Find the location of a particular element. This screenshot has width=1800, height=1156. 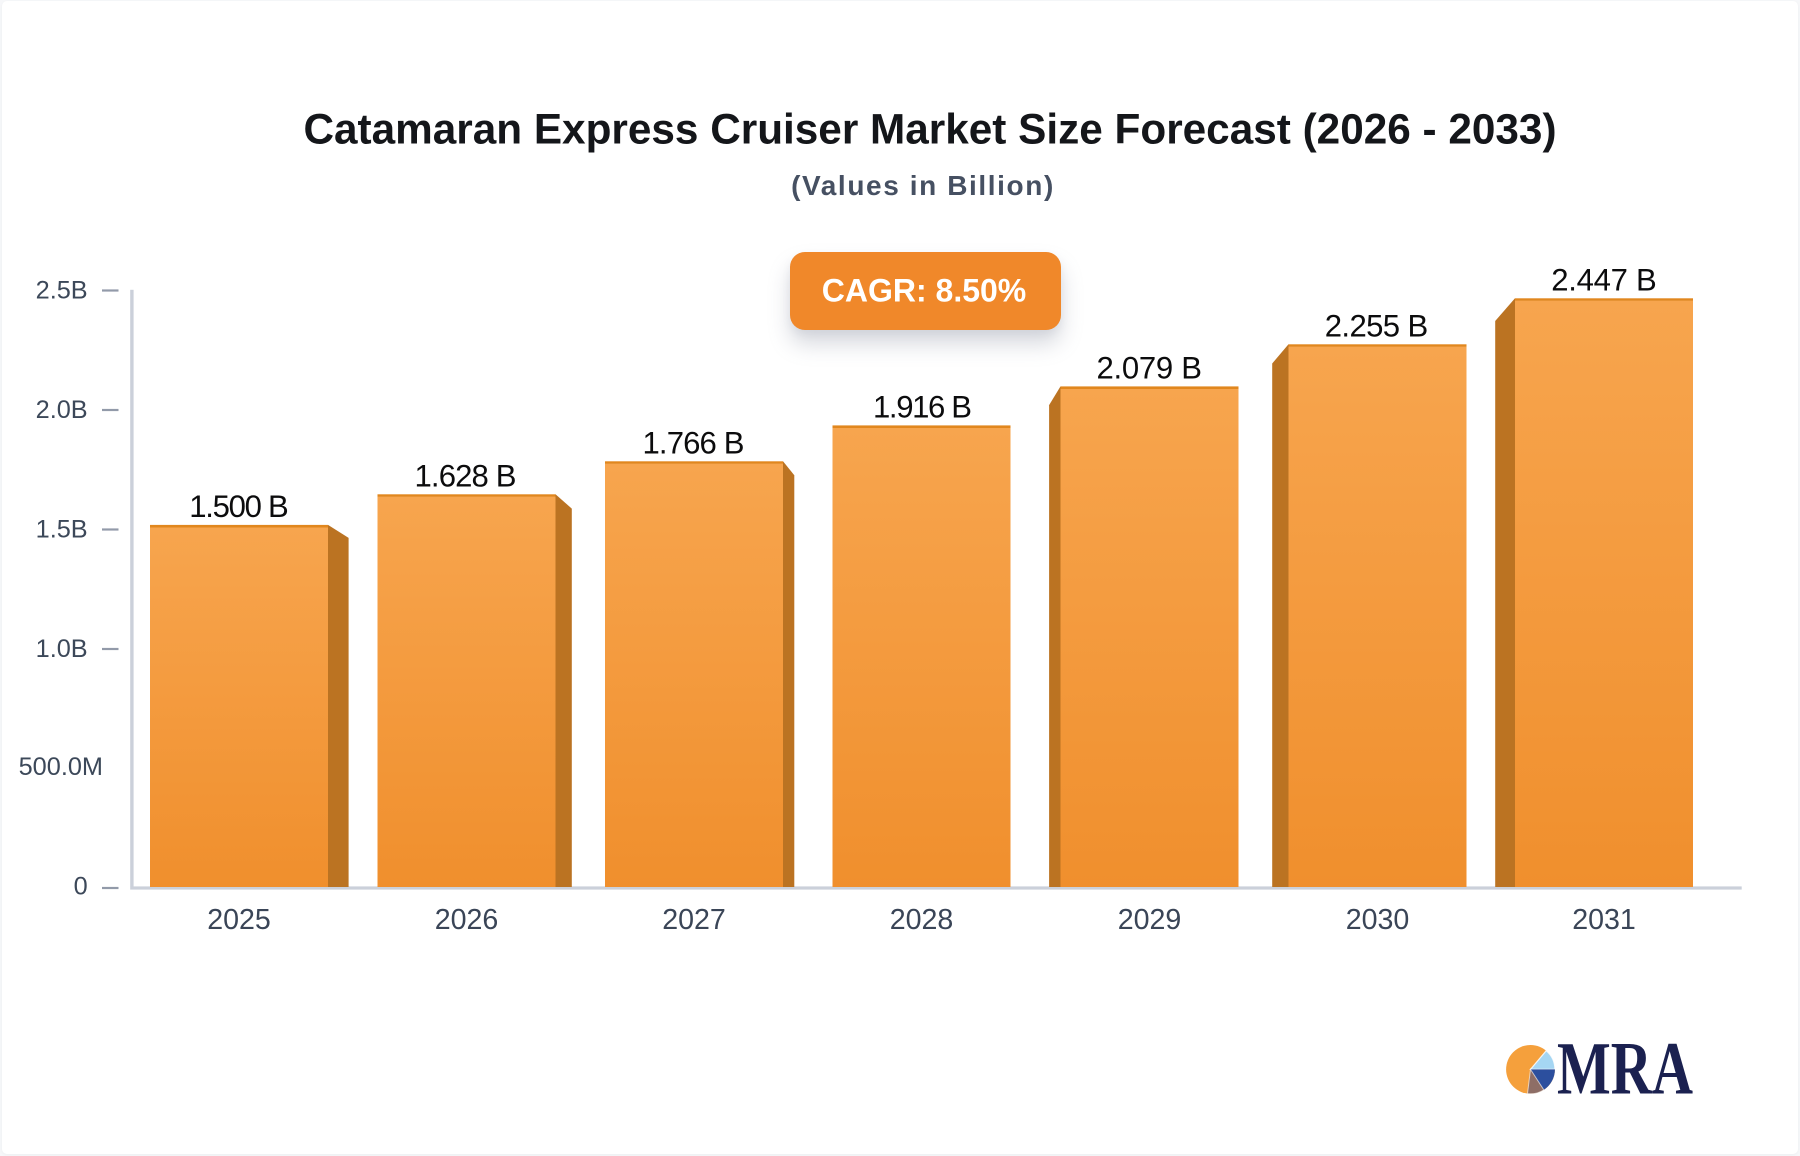

svg-text: 2028 is located at coordinates (922, 920).